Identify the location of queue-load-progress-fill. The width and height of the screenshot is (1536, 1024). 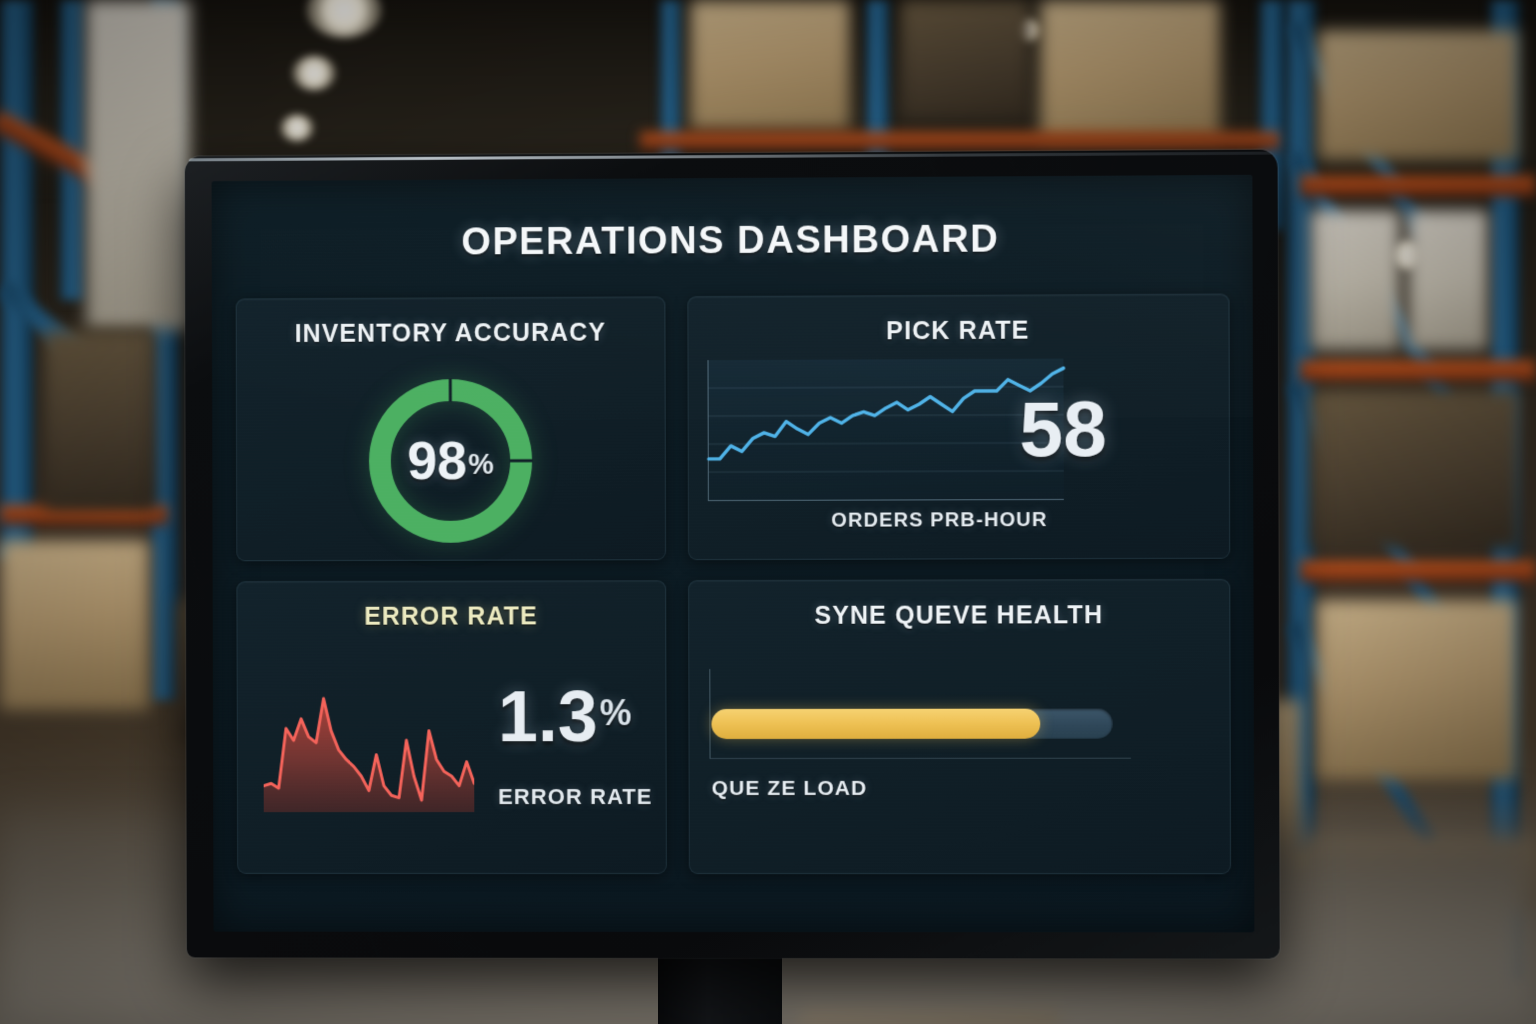
(876, 724).